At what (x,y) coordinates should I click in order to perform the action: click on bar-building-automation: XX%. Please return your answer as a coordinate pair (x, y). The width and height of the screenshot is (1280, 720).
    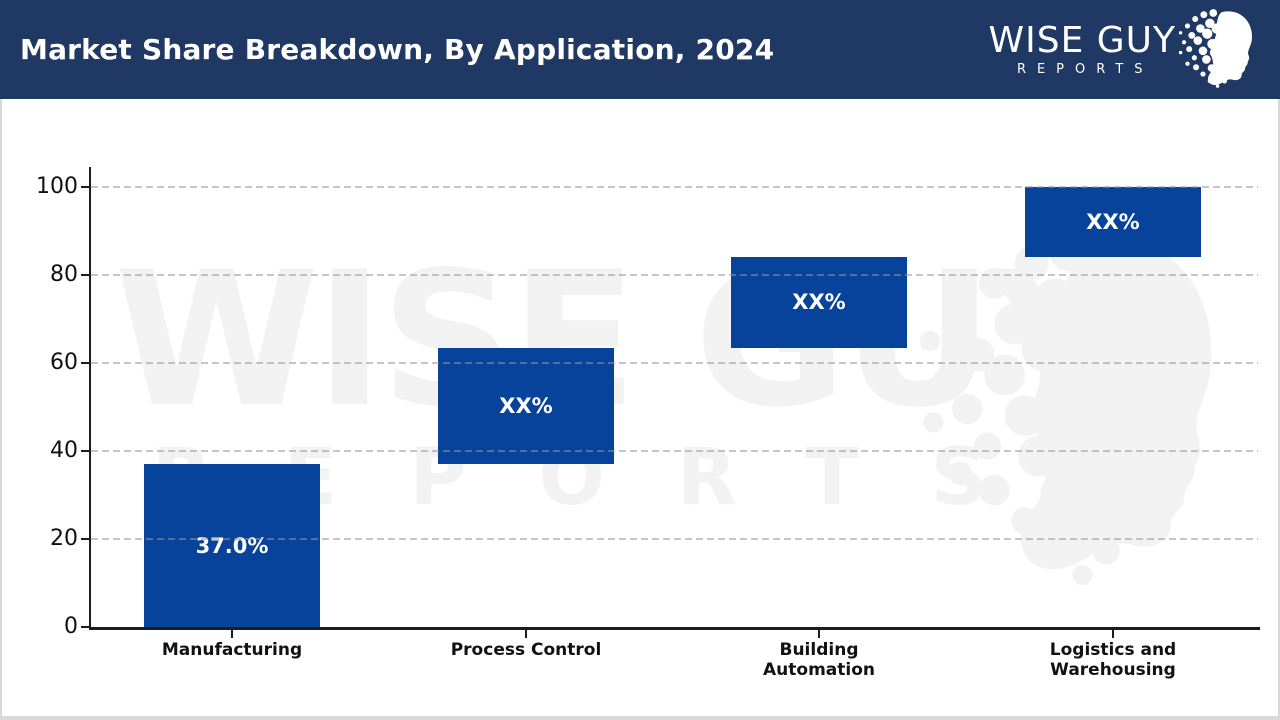
    Looking at the image, I should click on (819, 302).